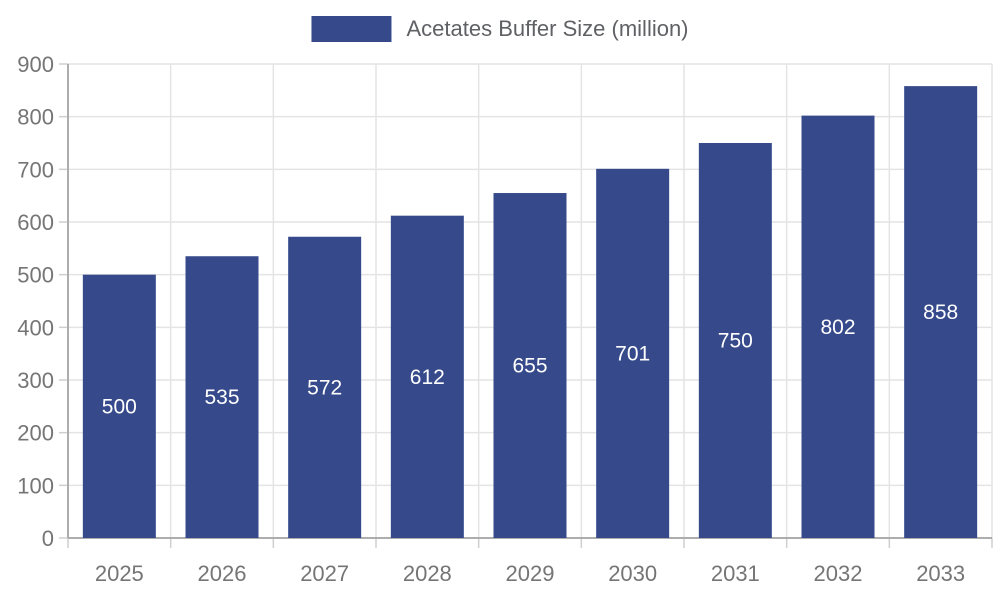  I want to click on y-tick-label: 300, so click(35, 380).